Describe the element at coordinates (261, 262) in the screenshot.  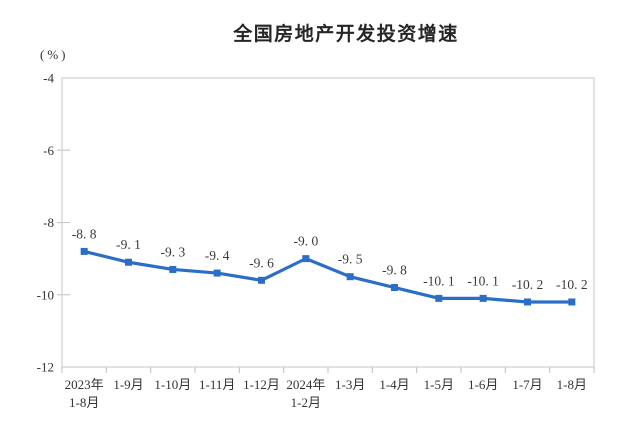
I see `data-label: -9. 6` at that location.